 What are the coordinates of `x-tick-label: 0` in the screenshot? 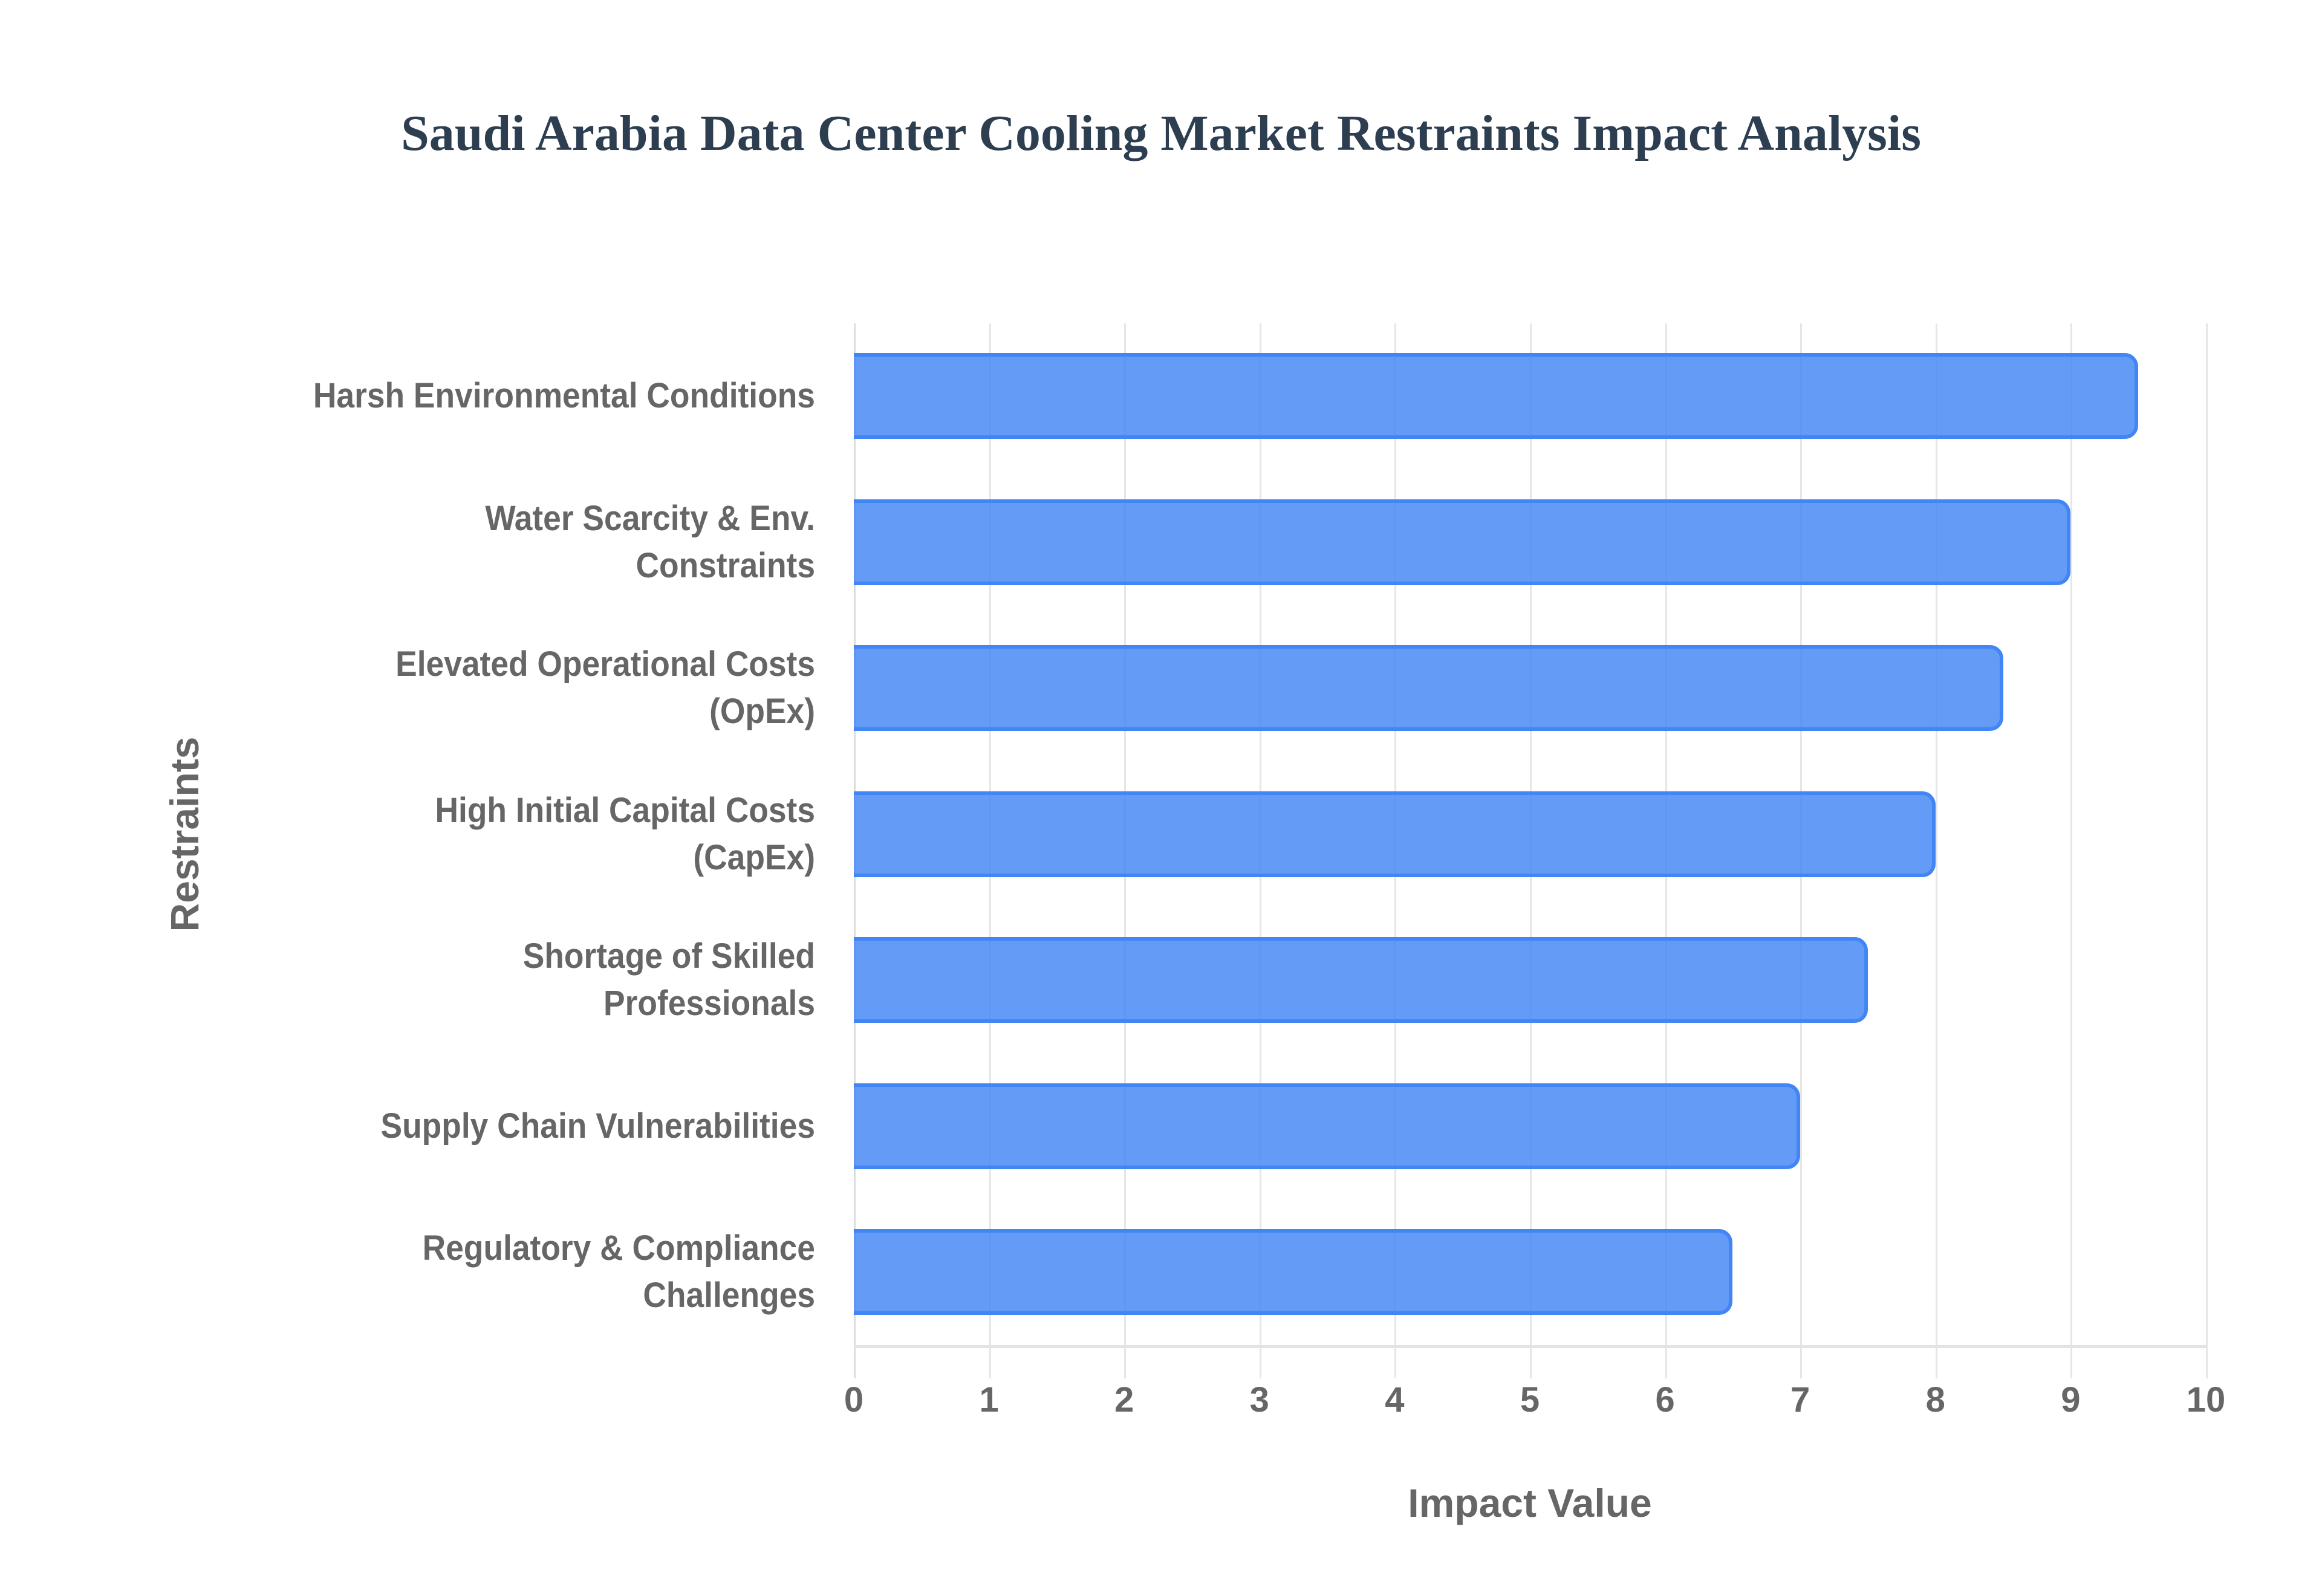 It's located at (854, 1399).